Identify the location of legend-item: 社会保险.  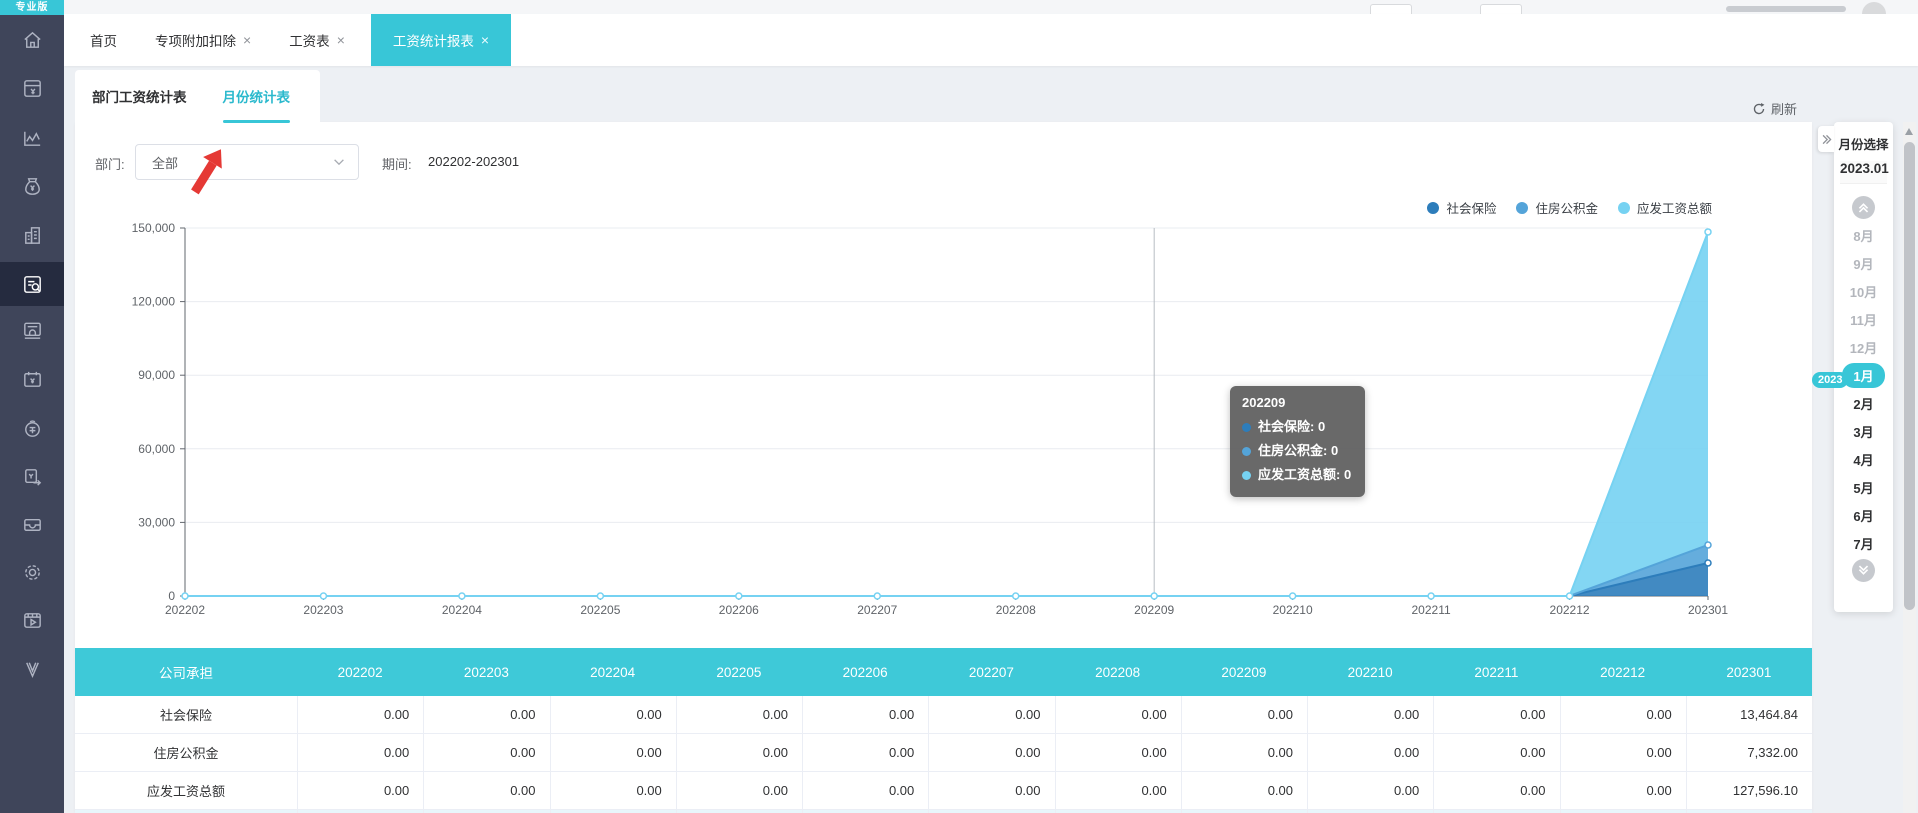
(1461, 207).